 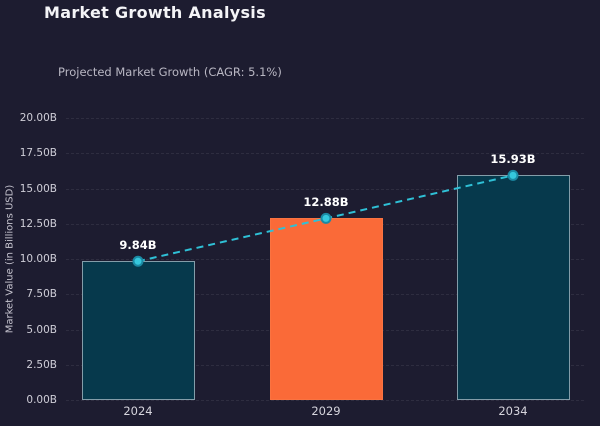 What do you see at coordinates (41, 400) in the screenshot?
I see `y-axis-tick-label: 0.00B` at bounding box center [41, 400].